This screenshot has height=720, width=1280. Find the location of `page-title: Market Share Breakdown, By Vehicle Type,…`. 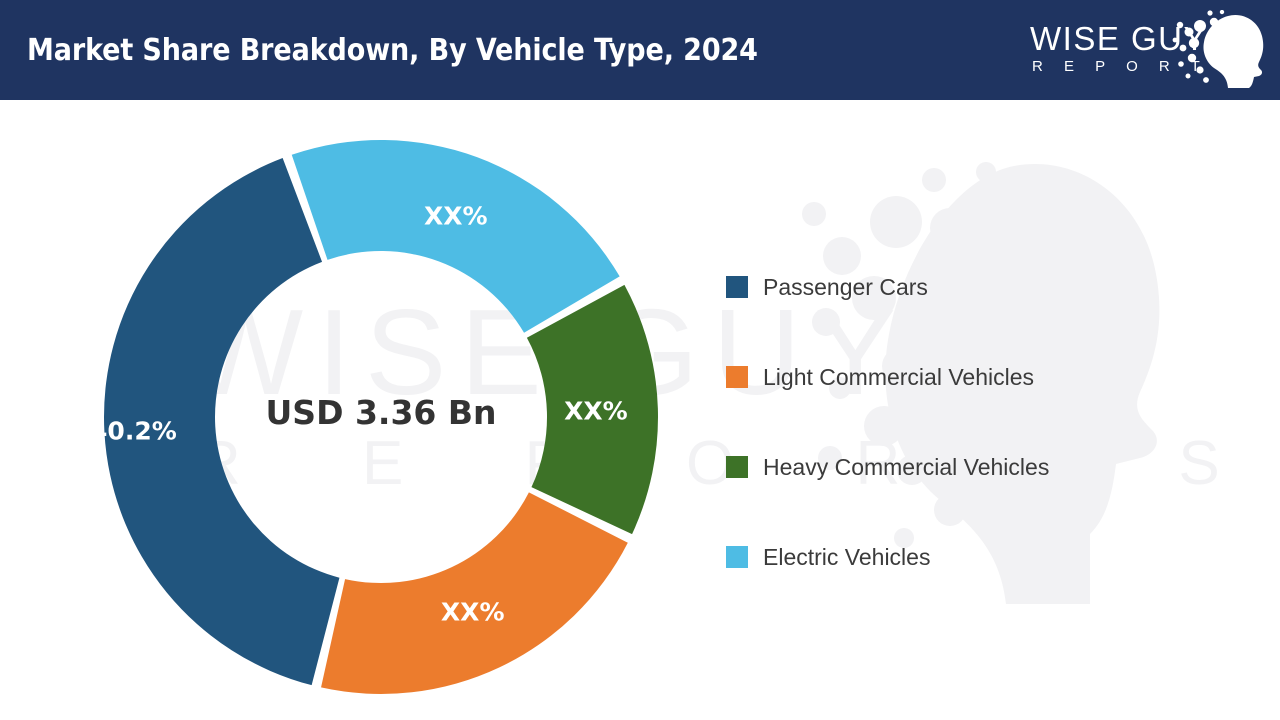

page-title: Market Share Breakdown, By Vehicle Type,… is located at coordinates (392, 50).